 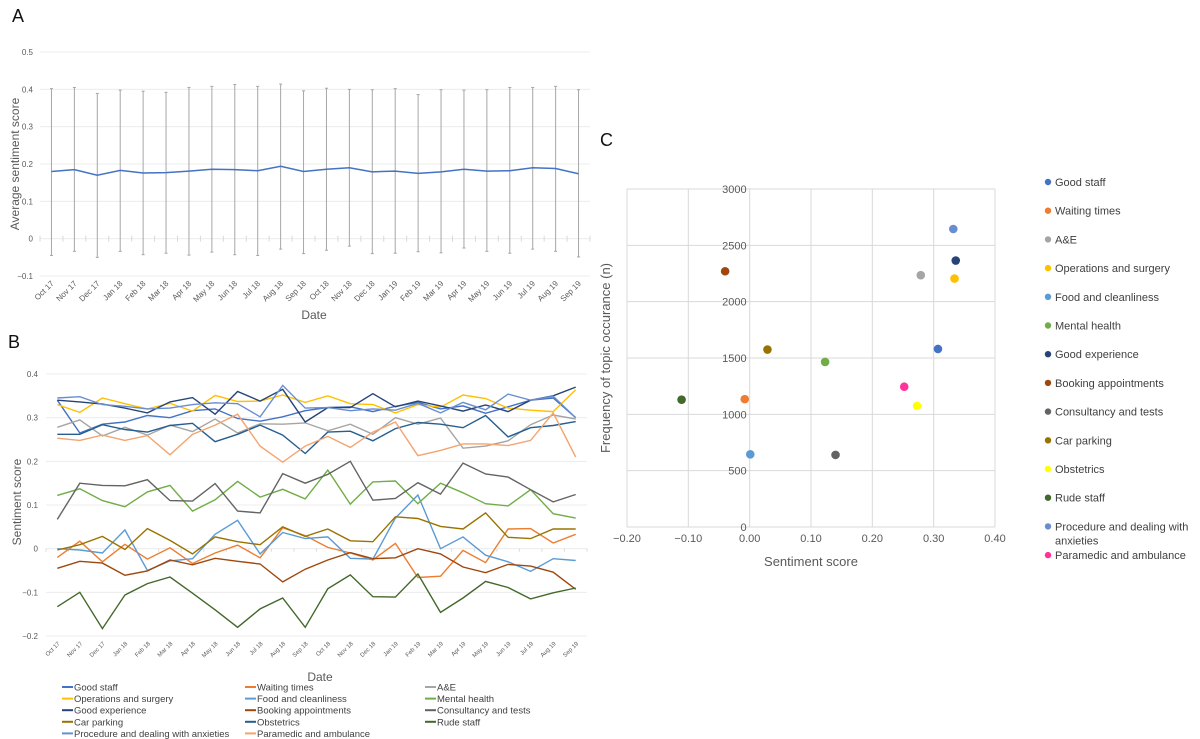 What do you see at coordinates (921, 275) in the screenshot?
I see `point-a-e` at bounding box center [921, 275].